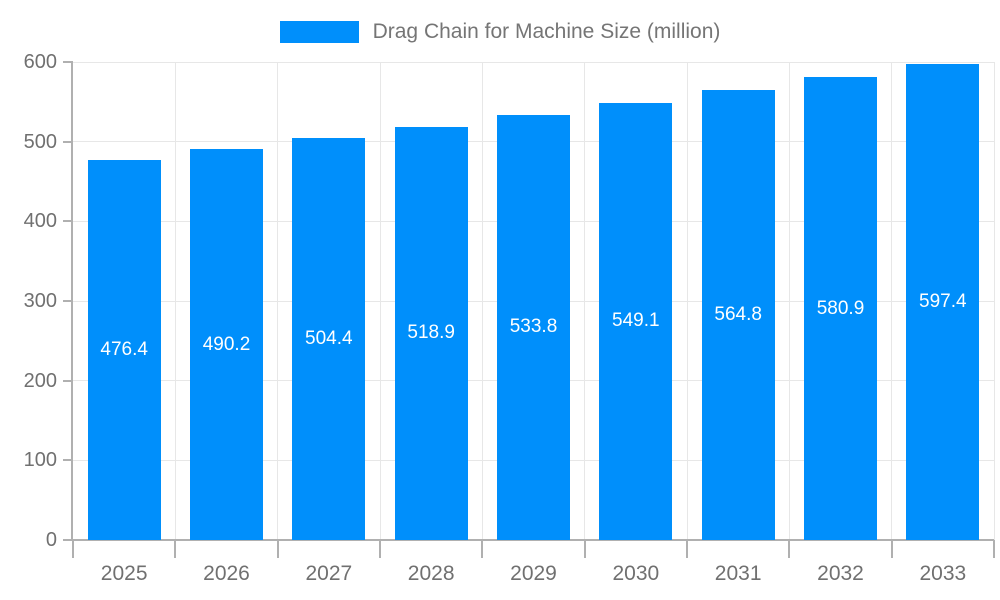  Describe the element at coordinates (329, 339) in the screenshot. I see `bar-2027` at that location.